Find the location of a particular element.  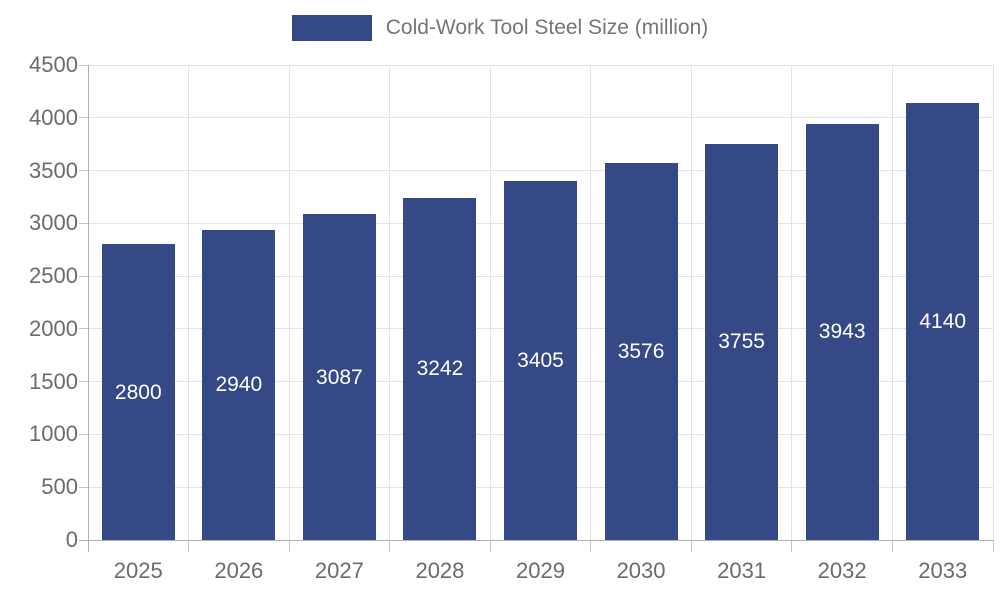

x-axis-label: 2026 is located at coordinates (239, 570).